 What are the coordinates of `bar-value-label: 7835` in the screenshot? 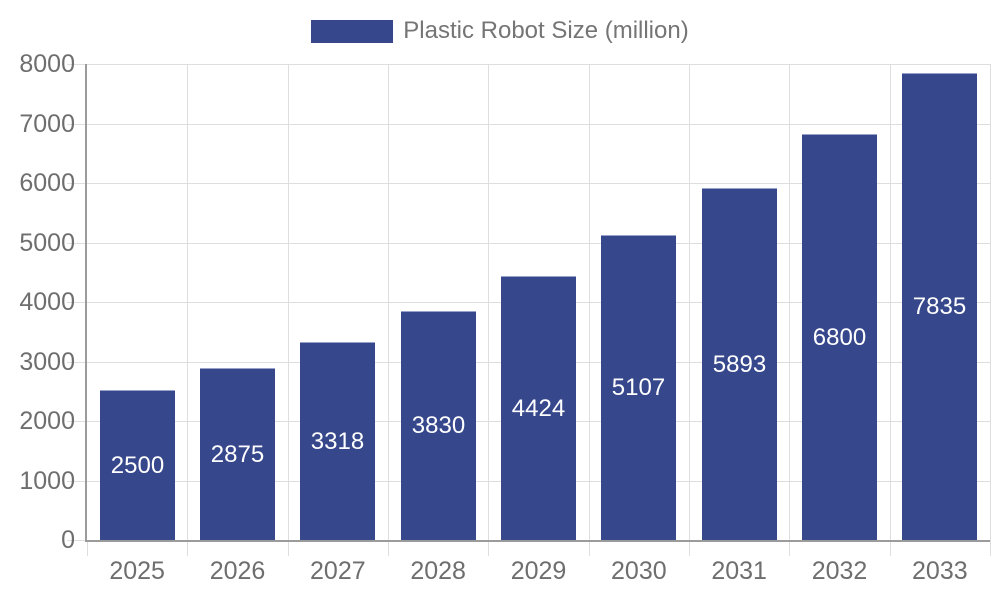 It's located at (939, 306).